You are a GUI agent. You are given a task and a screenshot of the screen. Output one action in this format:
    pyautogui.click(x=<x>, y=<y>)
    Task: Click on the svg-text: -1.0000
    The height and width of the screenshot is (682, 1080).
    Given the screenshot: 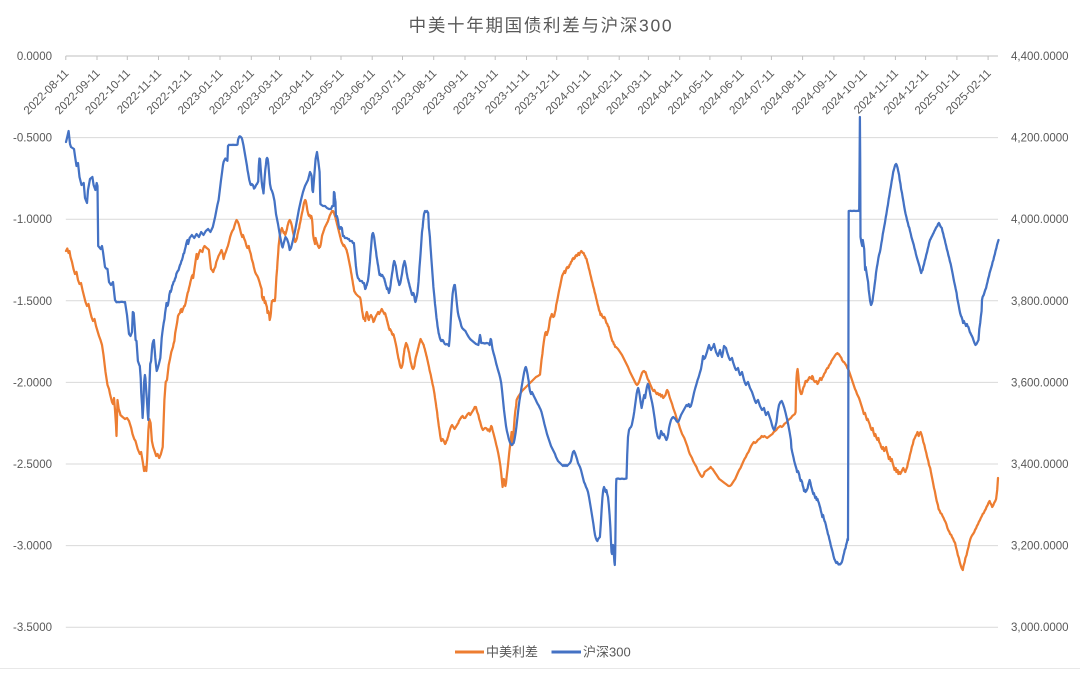 What is the action you would take?
    pyautogui.click(x=32, y=220)
    